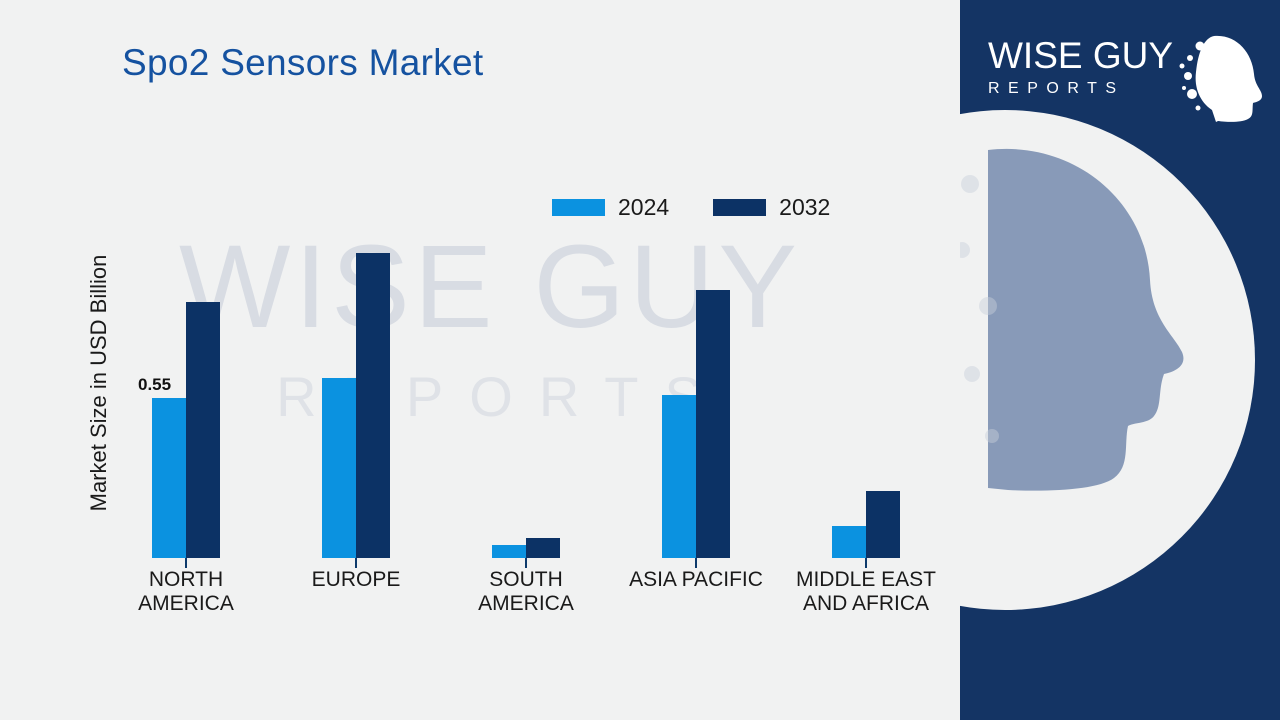 This screenshot has height=720, width=1280. Describe the element at coordinates (866, 397) in the screenshot. I see `bar-group: MIDDLE EAST AND AFRICA` at that location.